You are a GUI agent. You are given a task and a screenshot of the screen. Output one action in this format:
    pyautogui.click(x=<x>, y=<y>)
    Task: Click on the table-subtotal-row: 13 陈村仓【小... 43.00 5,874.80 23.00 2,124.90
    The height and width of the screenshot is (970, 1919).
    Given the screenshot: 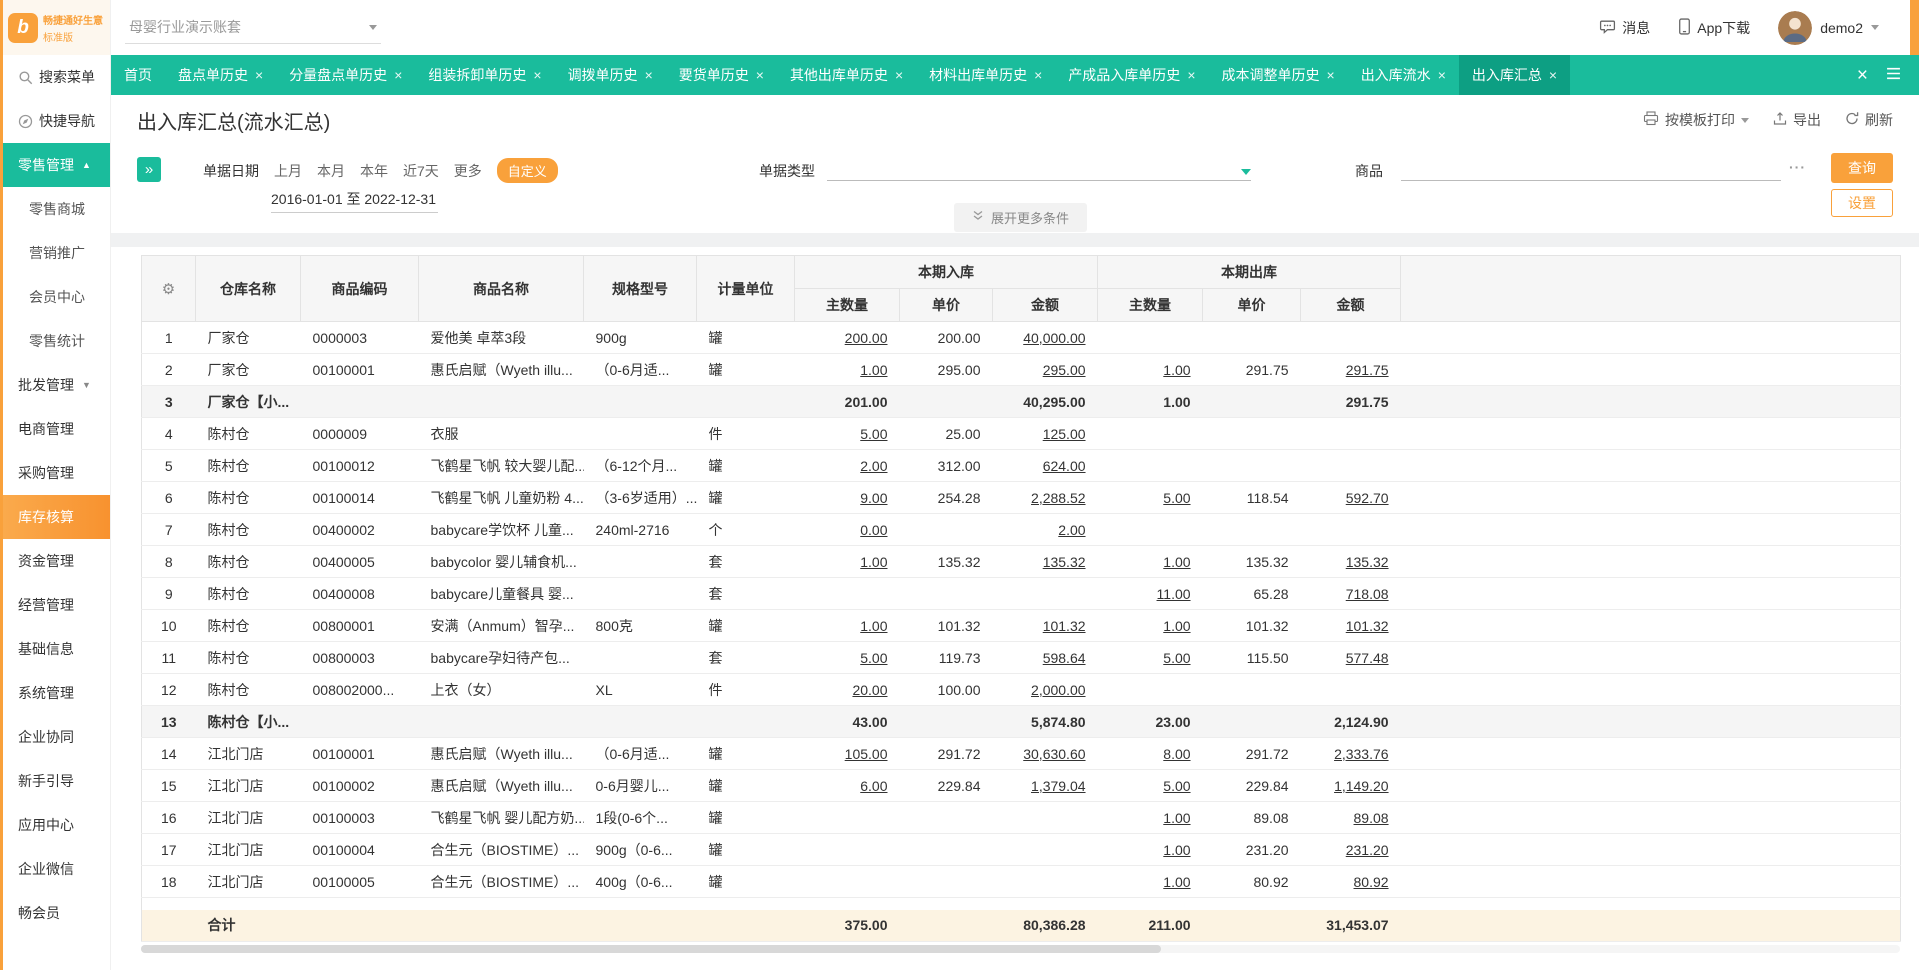 What is the action you would take?
    pyautogui.click(x=1021, y=721)
    